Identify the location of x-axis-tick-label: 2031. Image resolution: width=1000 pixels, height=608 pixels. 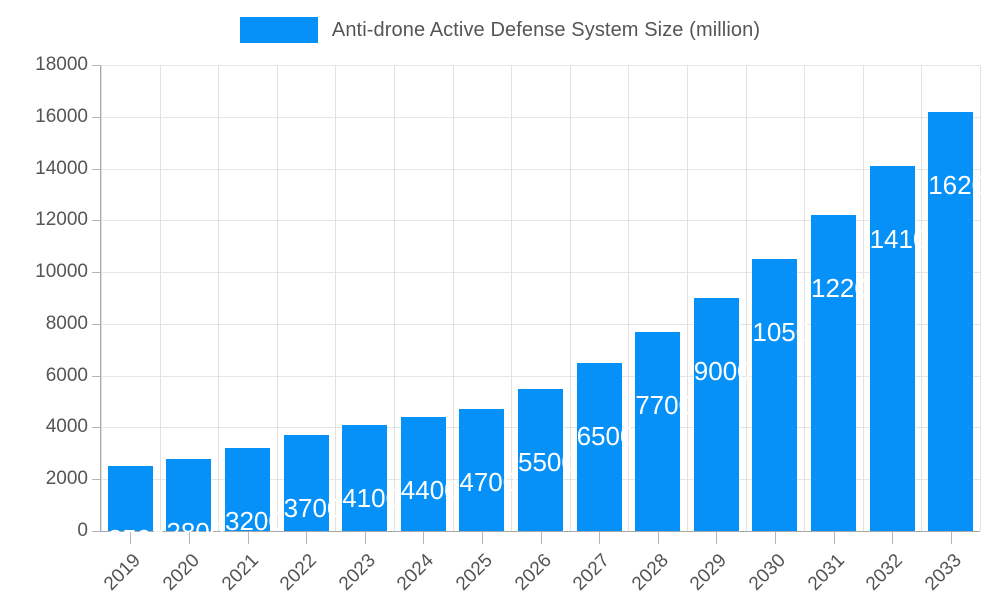
(826, 572).